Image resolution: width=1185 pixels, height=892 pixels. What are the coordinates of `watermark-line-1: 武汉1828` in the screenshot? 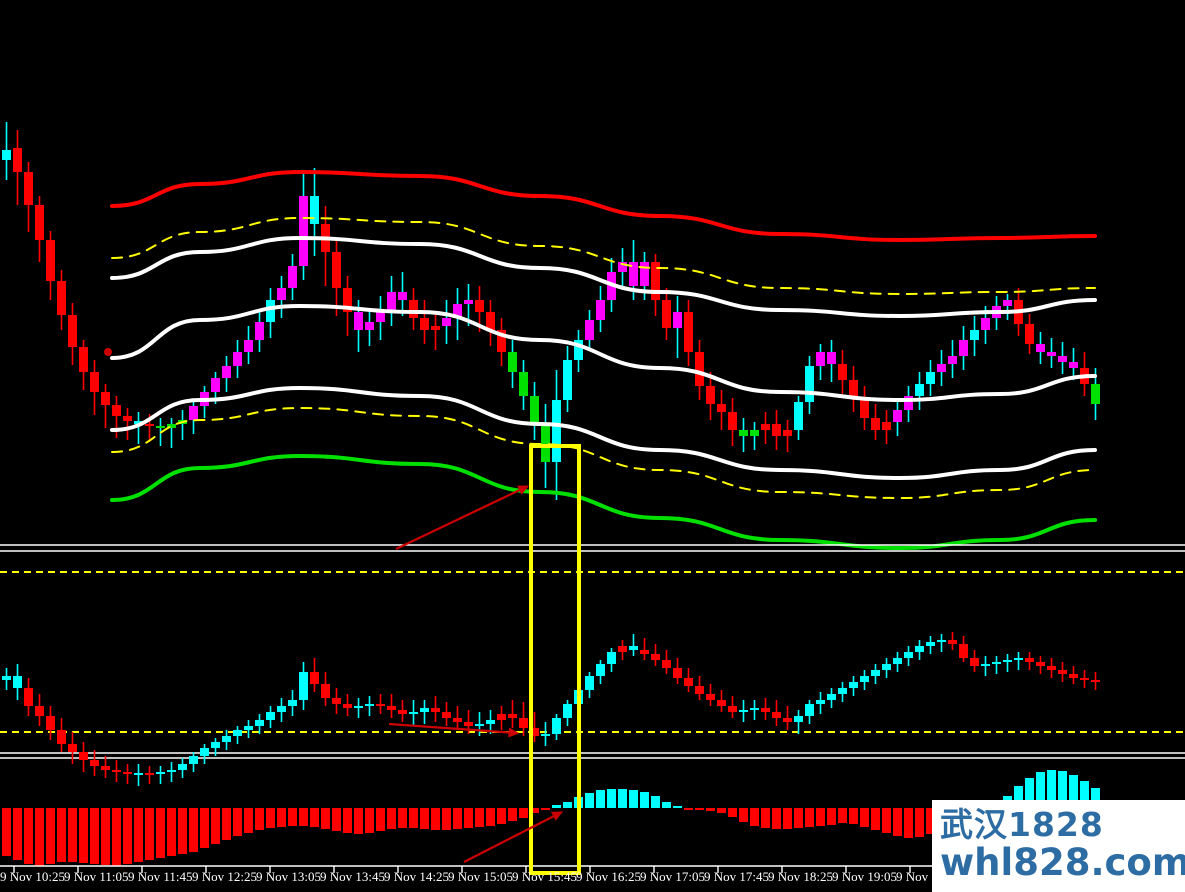 It's located at (1022, 824).